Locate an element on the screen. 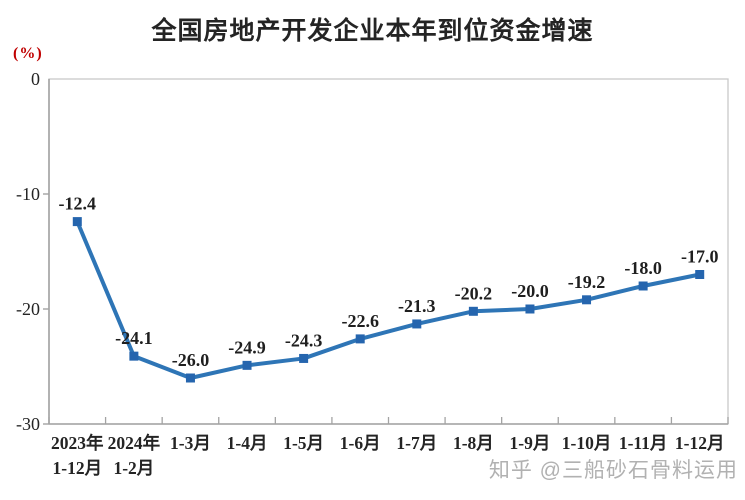 Image resolution: width=745 pixels, height=500 pixels. chart-title: 全国房地产开发企业本年到位资金增速 is located at coordinates (372, 31).